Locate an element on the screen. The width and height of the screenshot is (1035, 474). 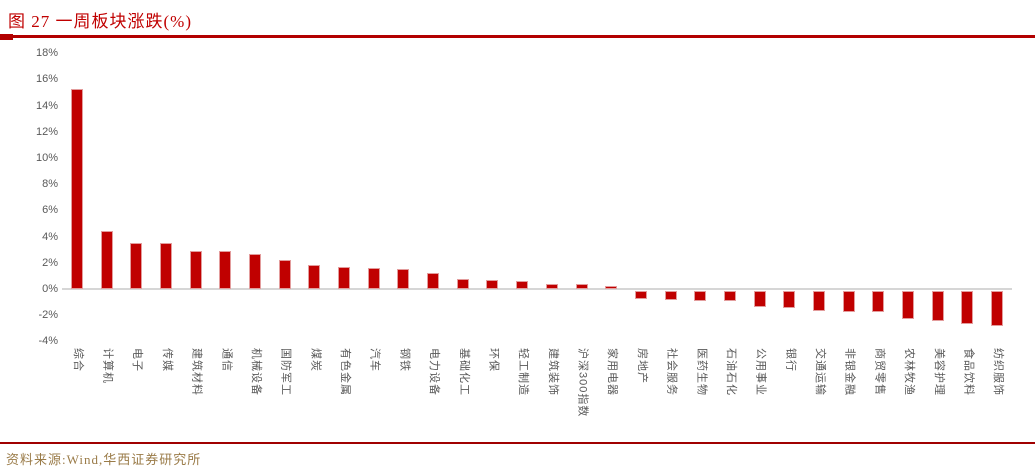
x-axis-category-label: 钢铁 is located at coordinates (404, 360).